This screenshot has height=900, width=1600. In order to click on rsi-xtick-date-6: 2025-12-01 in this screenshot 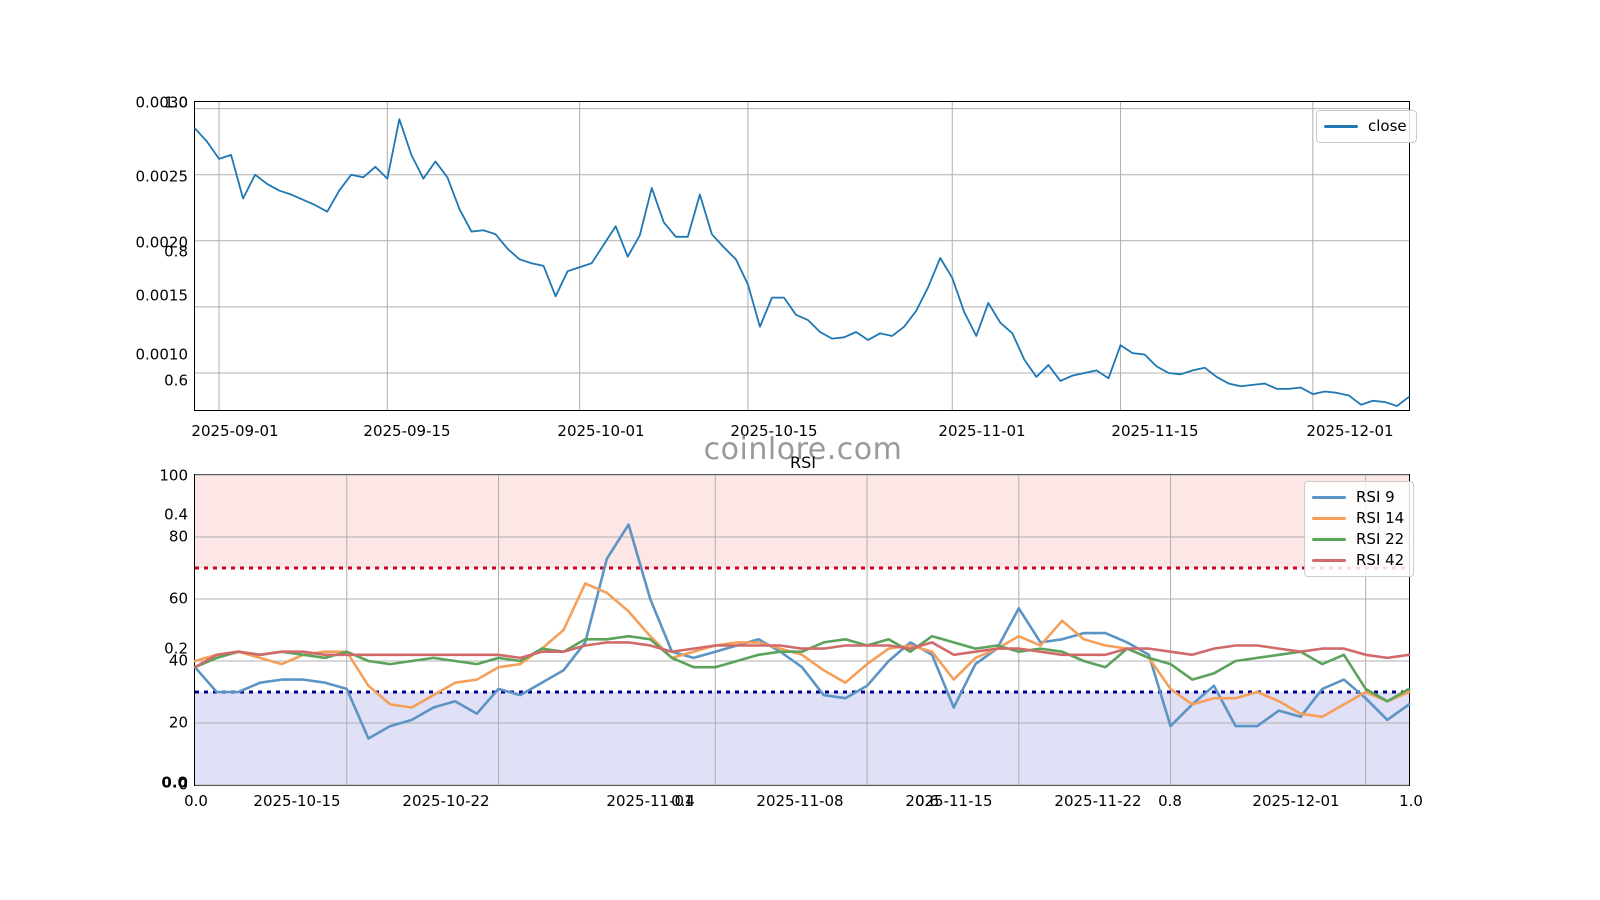, I will do `click(1296, 801)`.